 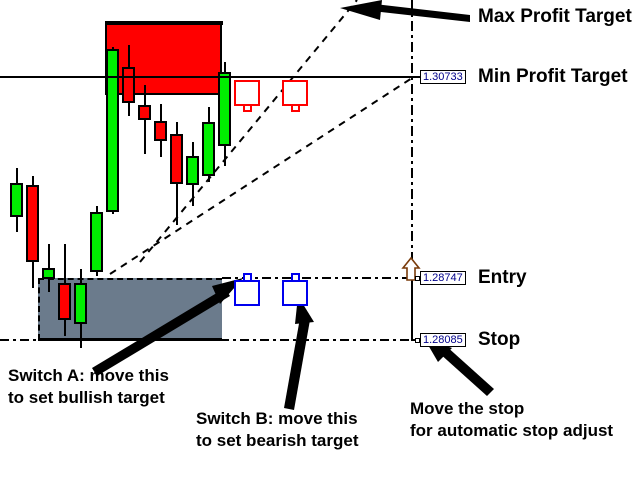 I want to click on bullish-target-marker-red, so click(x=247, y=96).